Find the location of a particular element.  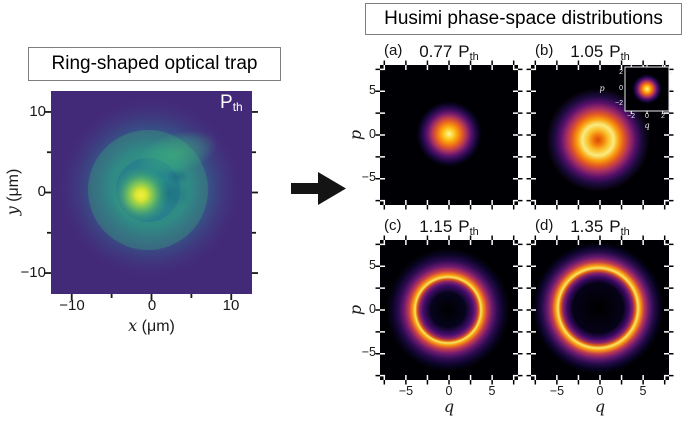

husimi-a-ytick-0: 0 is located at coordinates (372, 134).